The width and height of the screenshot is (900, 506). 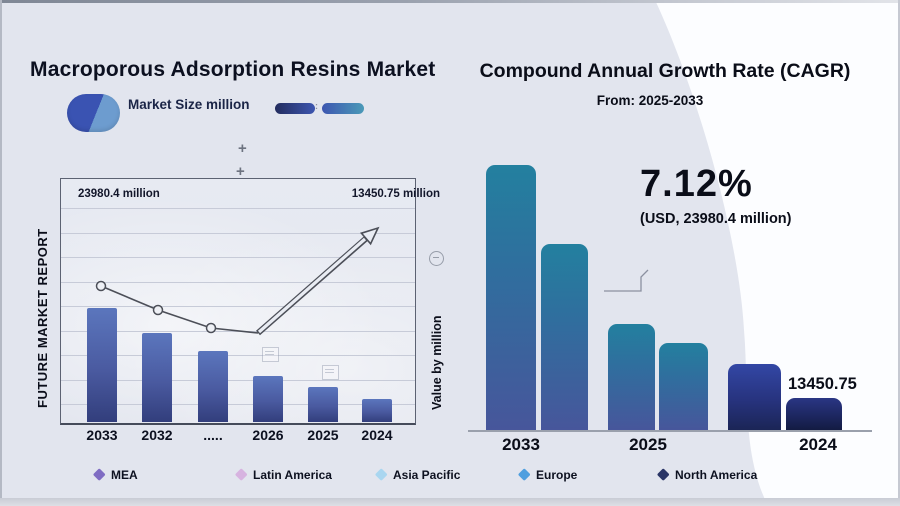 I want to click on right-bar-primary-2024, so click(x=754, y=397).